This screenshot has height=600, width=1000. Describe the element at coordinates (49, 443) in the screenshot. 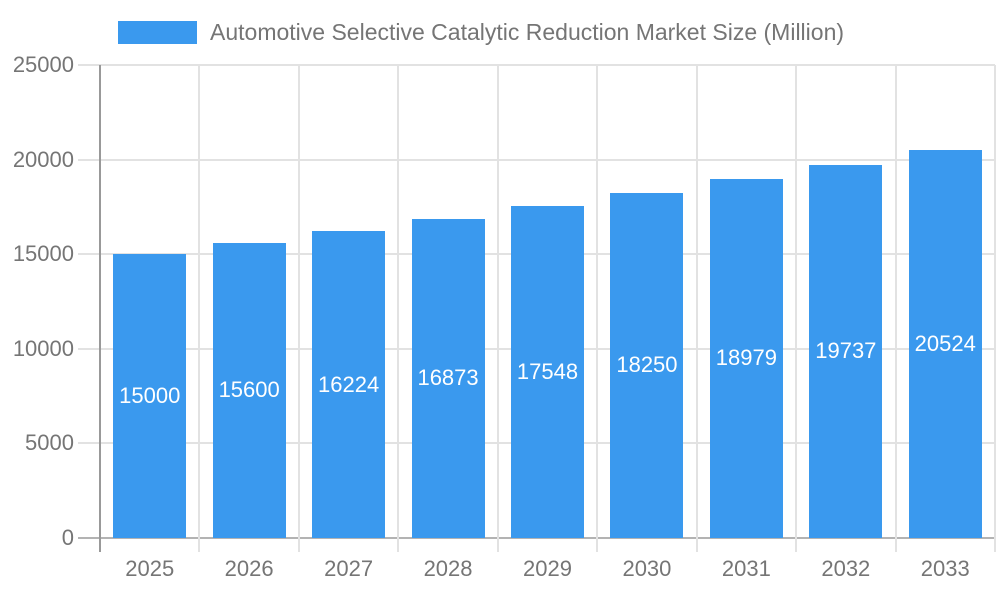

I see `y-axis-tick-label: 5000` at that location.